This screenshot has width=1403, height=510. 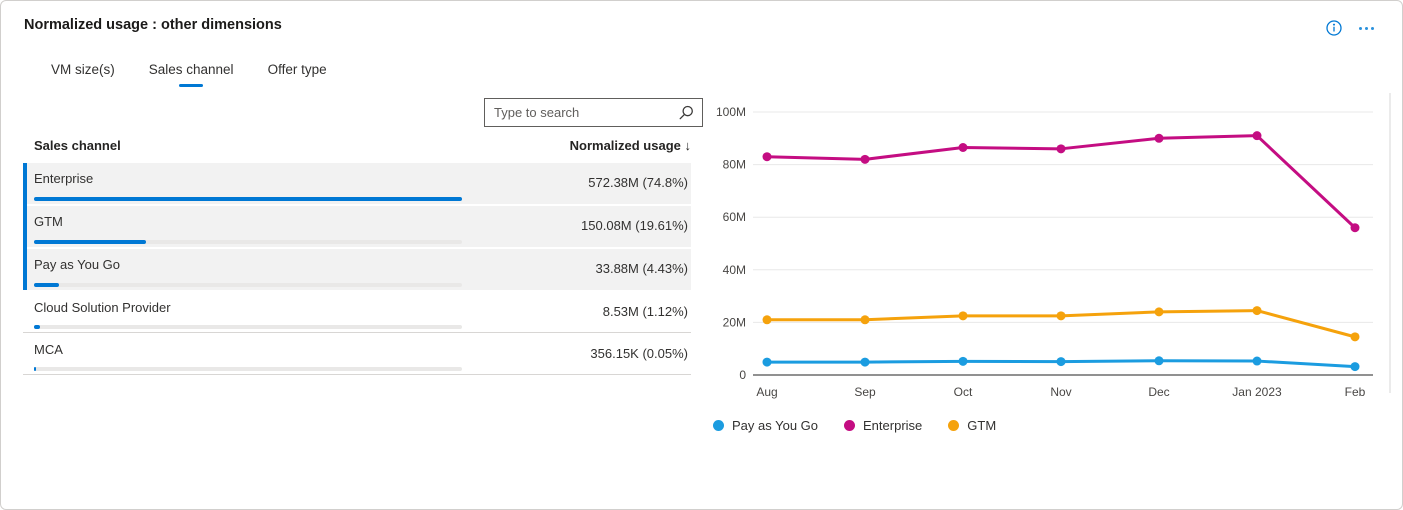 What do you see at coordinates (731, 112) in the screenshot?
I see `y-axis-tick: 100M` at bounding box center [731, 112].